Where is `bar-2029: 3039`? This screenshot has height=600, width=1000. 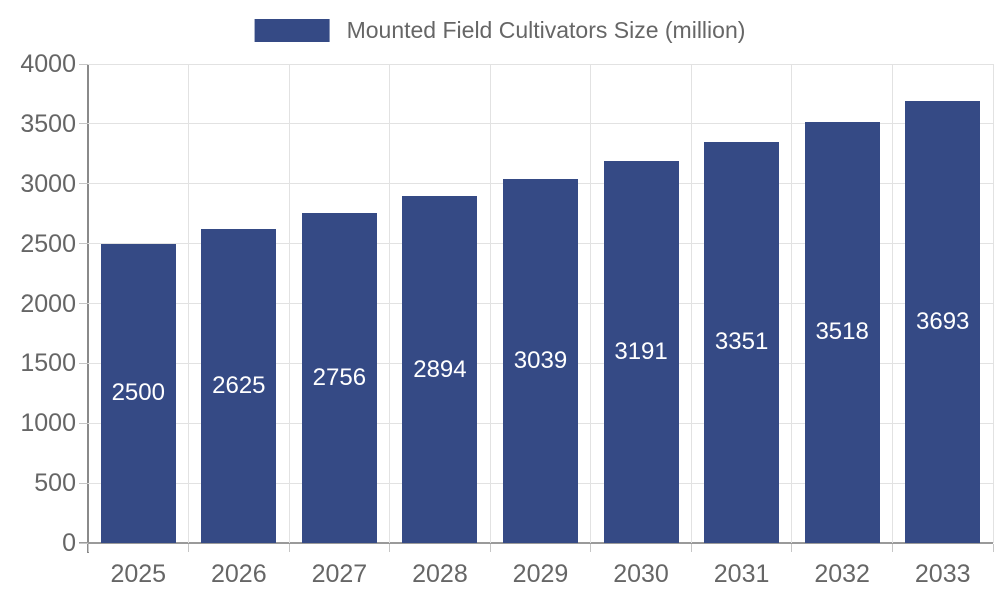
bar-2029: 3039 is located at coordinates (540, 361).